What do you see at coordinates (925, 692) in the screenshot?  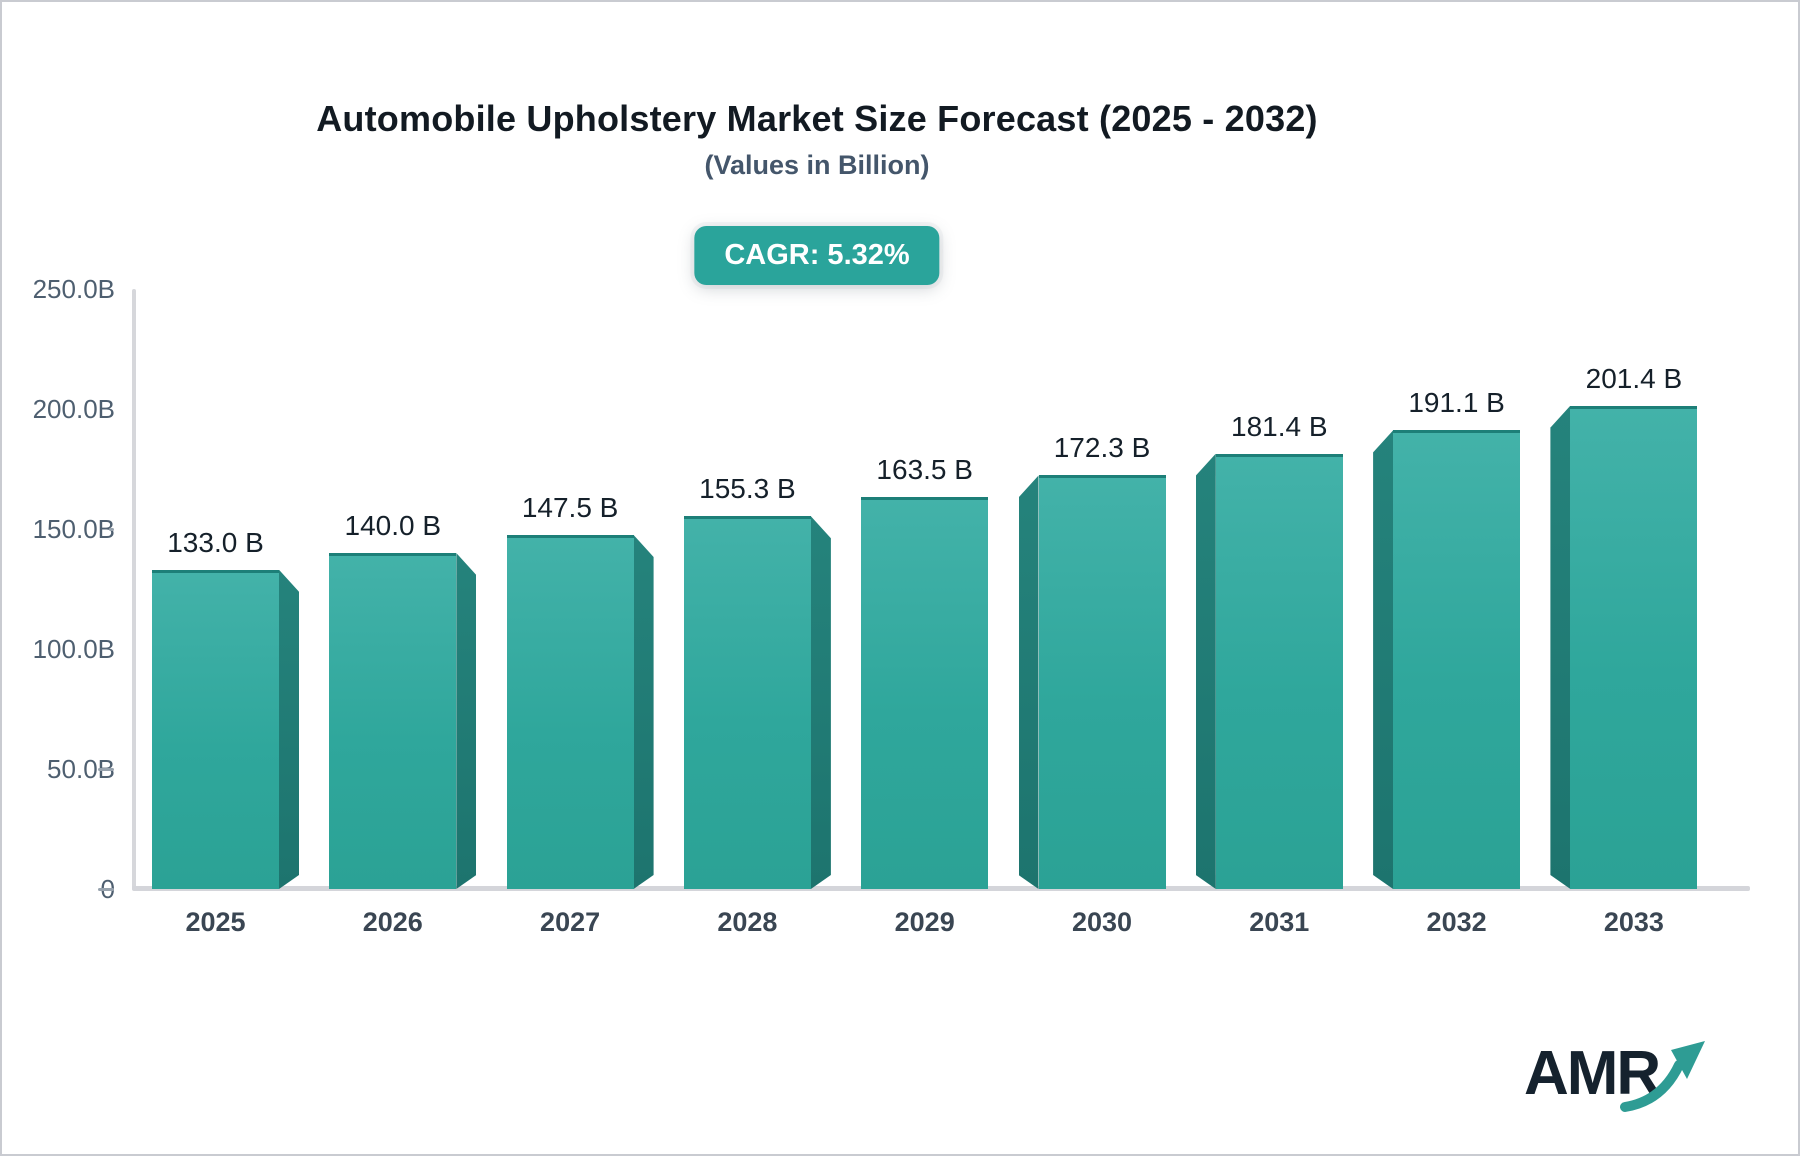 I see `bar-2029` at bounding box center [925, 692].